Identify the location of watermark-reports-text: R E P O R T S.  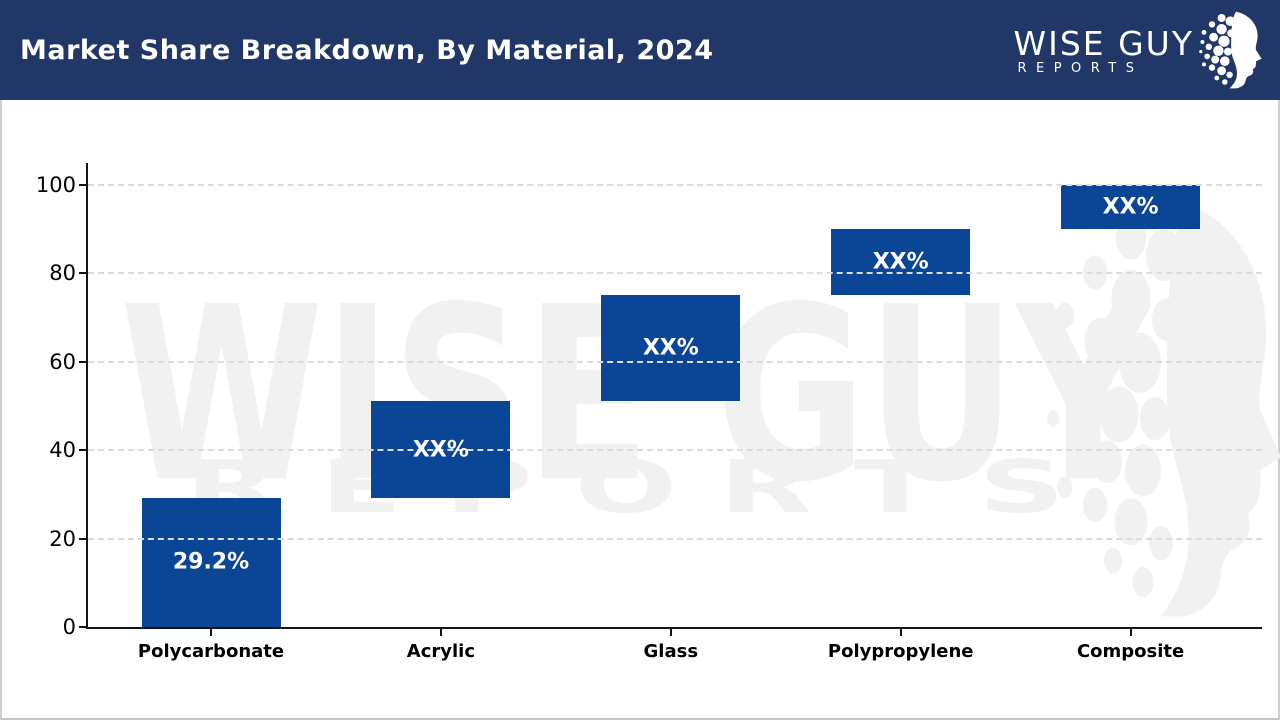
(625, 487).